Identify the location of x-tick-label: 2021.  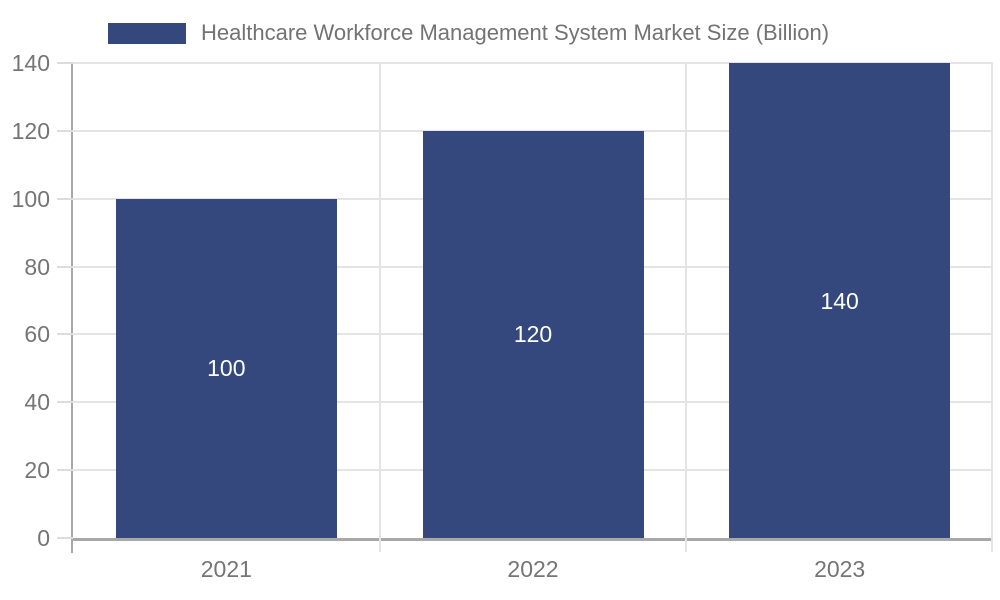
(226, 569).